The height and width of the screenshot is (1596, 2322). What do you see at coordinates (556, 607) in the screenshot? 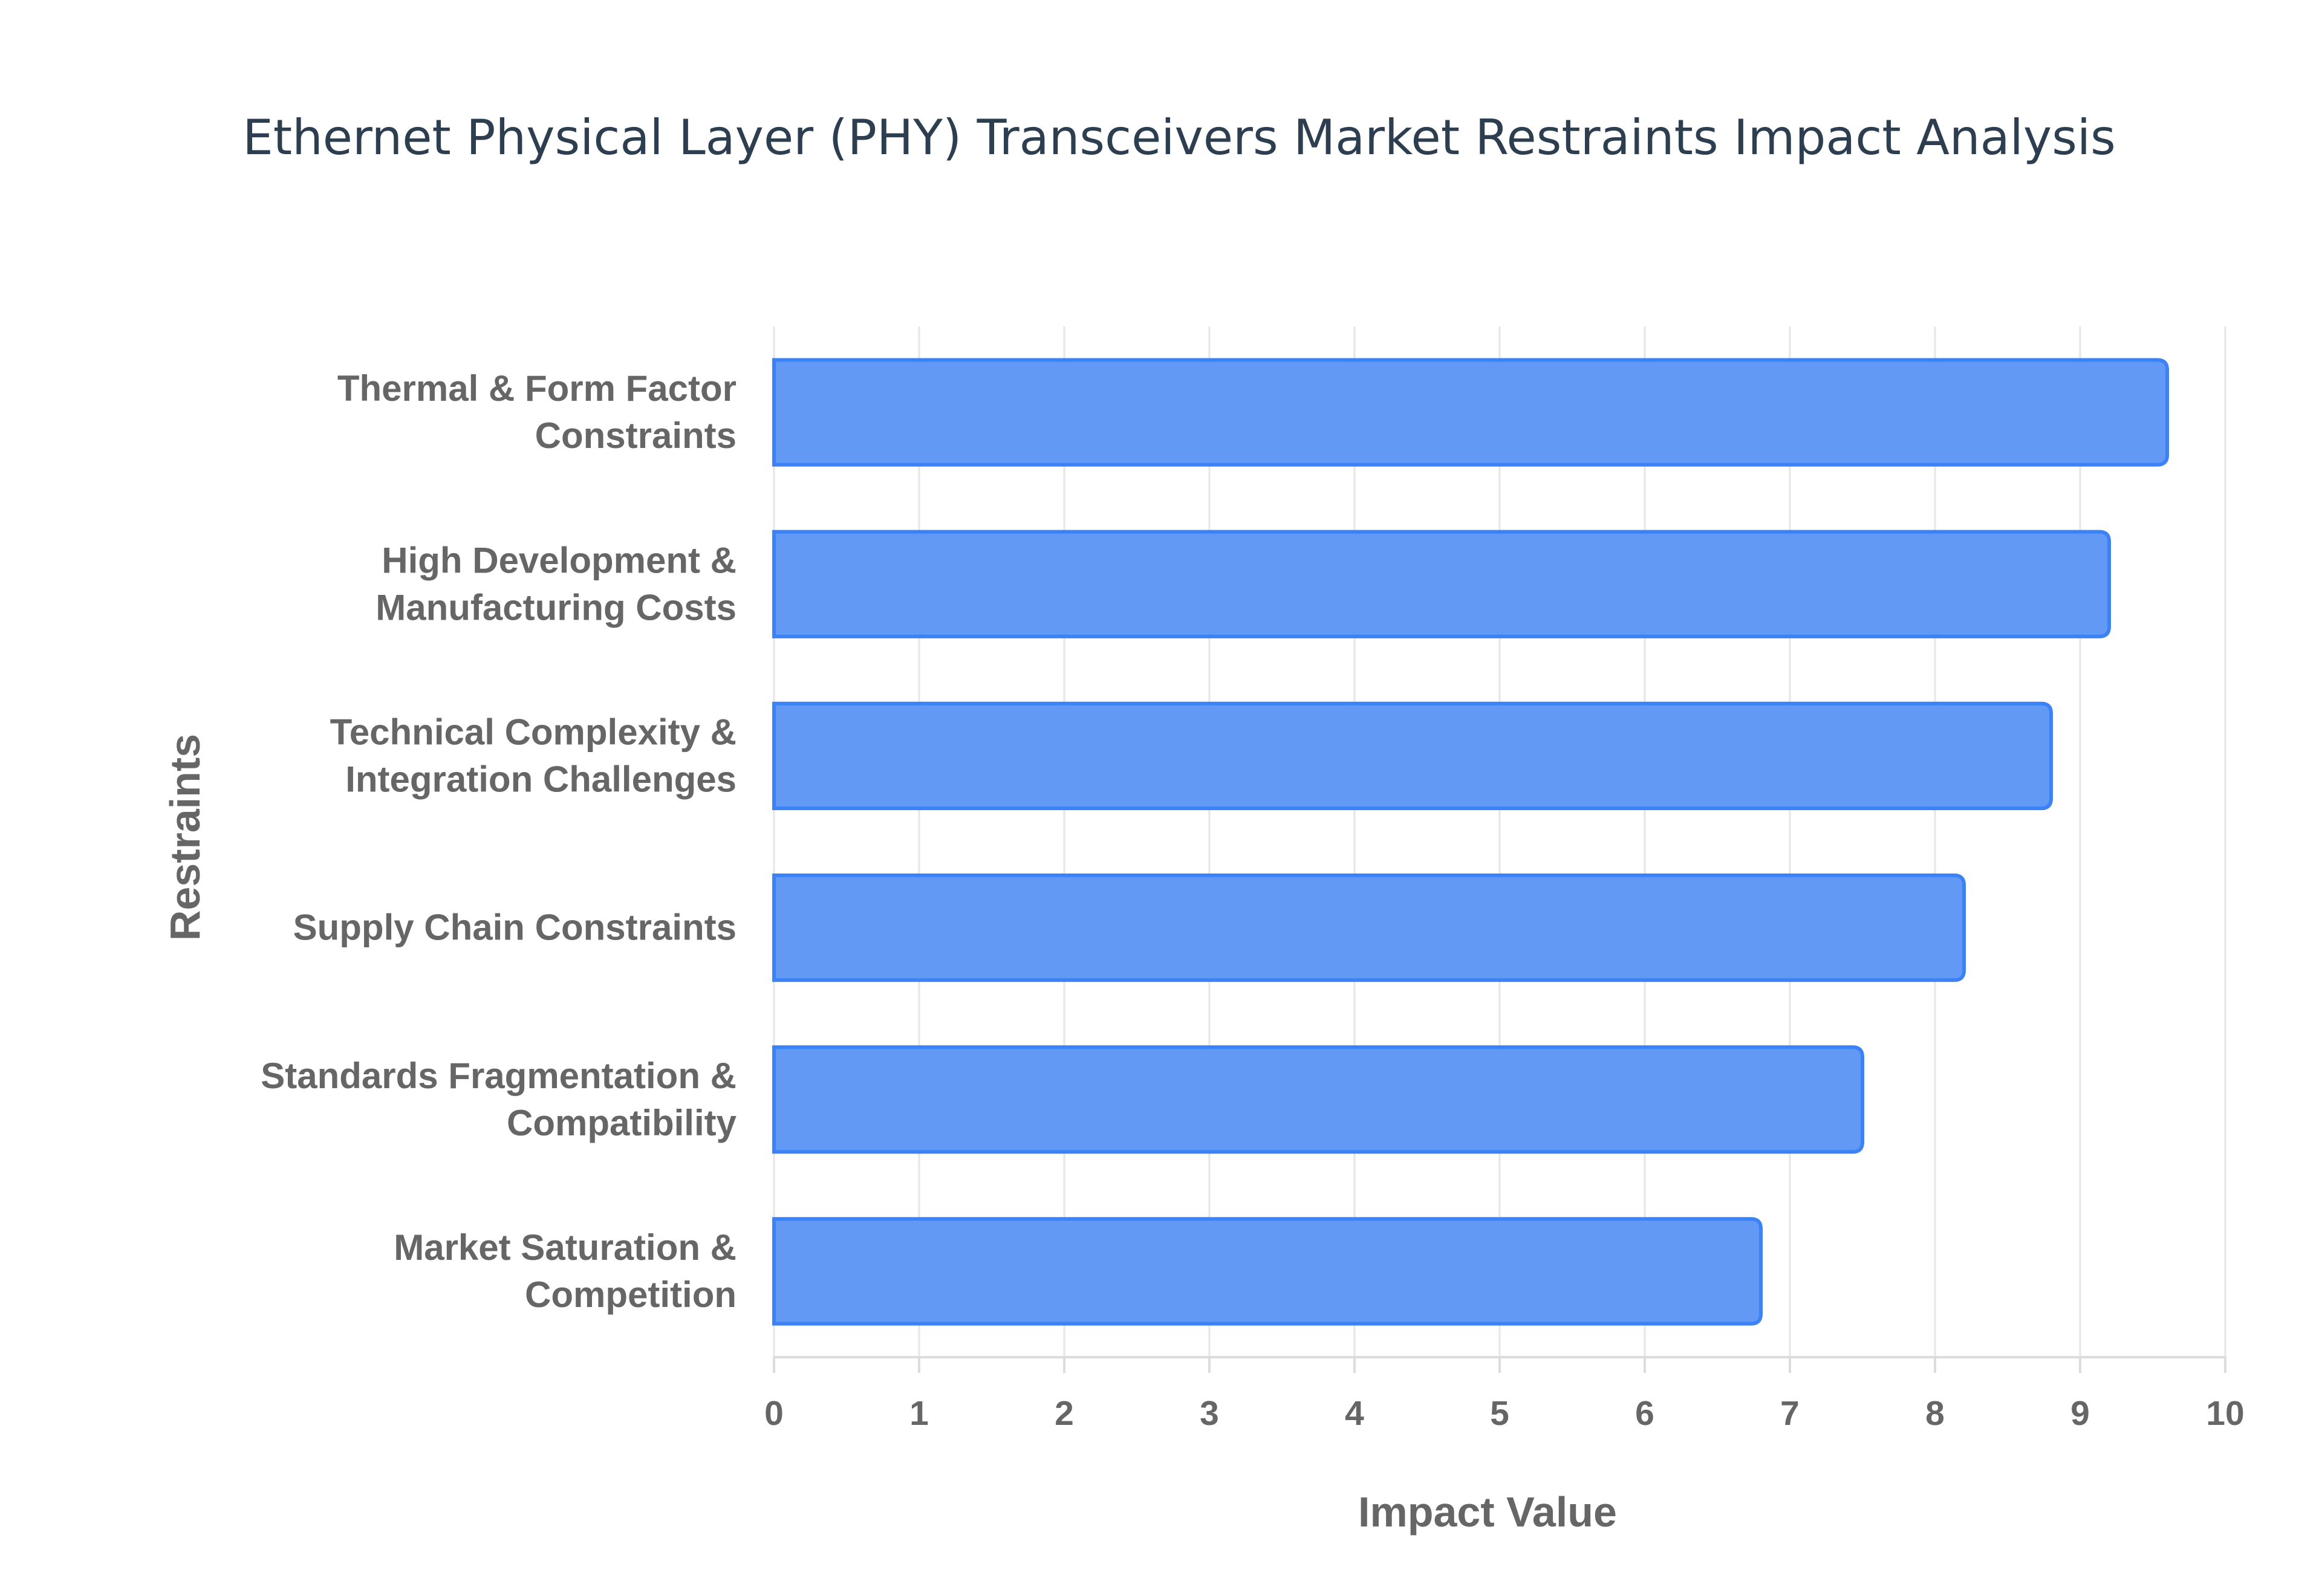
I see `category-label: Manufacturing Costs` at bounding box center [556, 607].